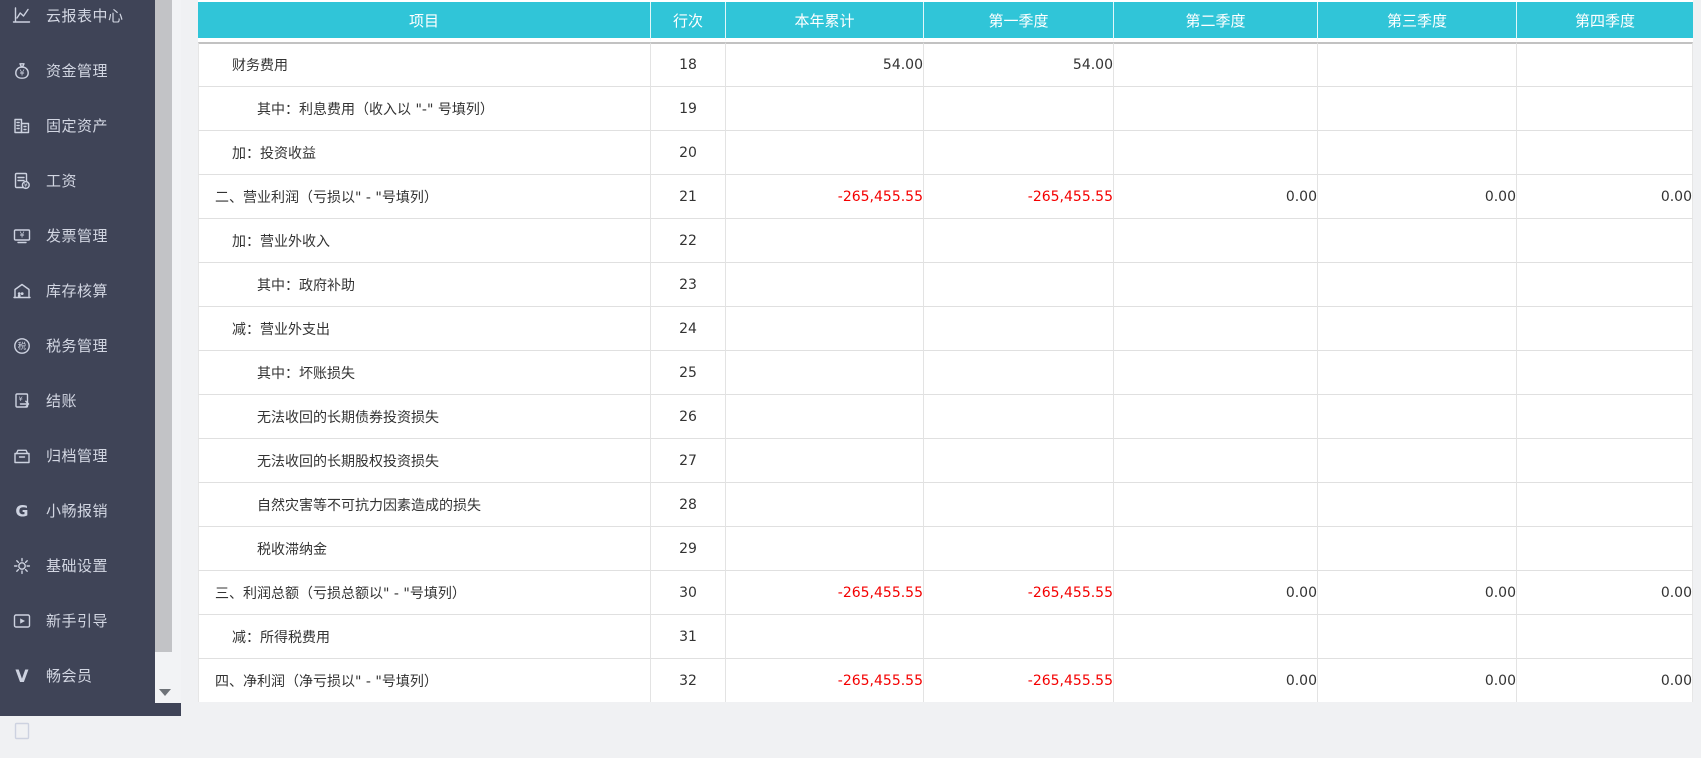  What do you see at coordinates (945, 240) in the screenshot?
I see `table-row: 加：营业外收入 22` at bounding box center [945, 240].